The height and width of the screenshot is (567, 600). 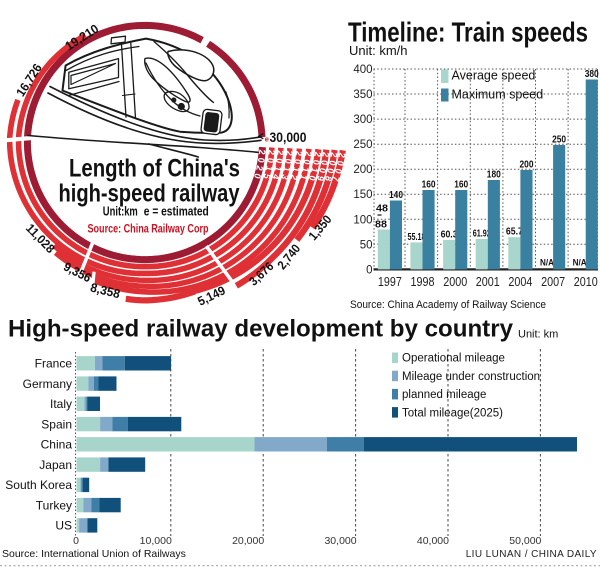 What do you see at coordinates (366, 245) in the screenshot?
I see `svg-text: 50` at bounding box center [366, 245].